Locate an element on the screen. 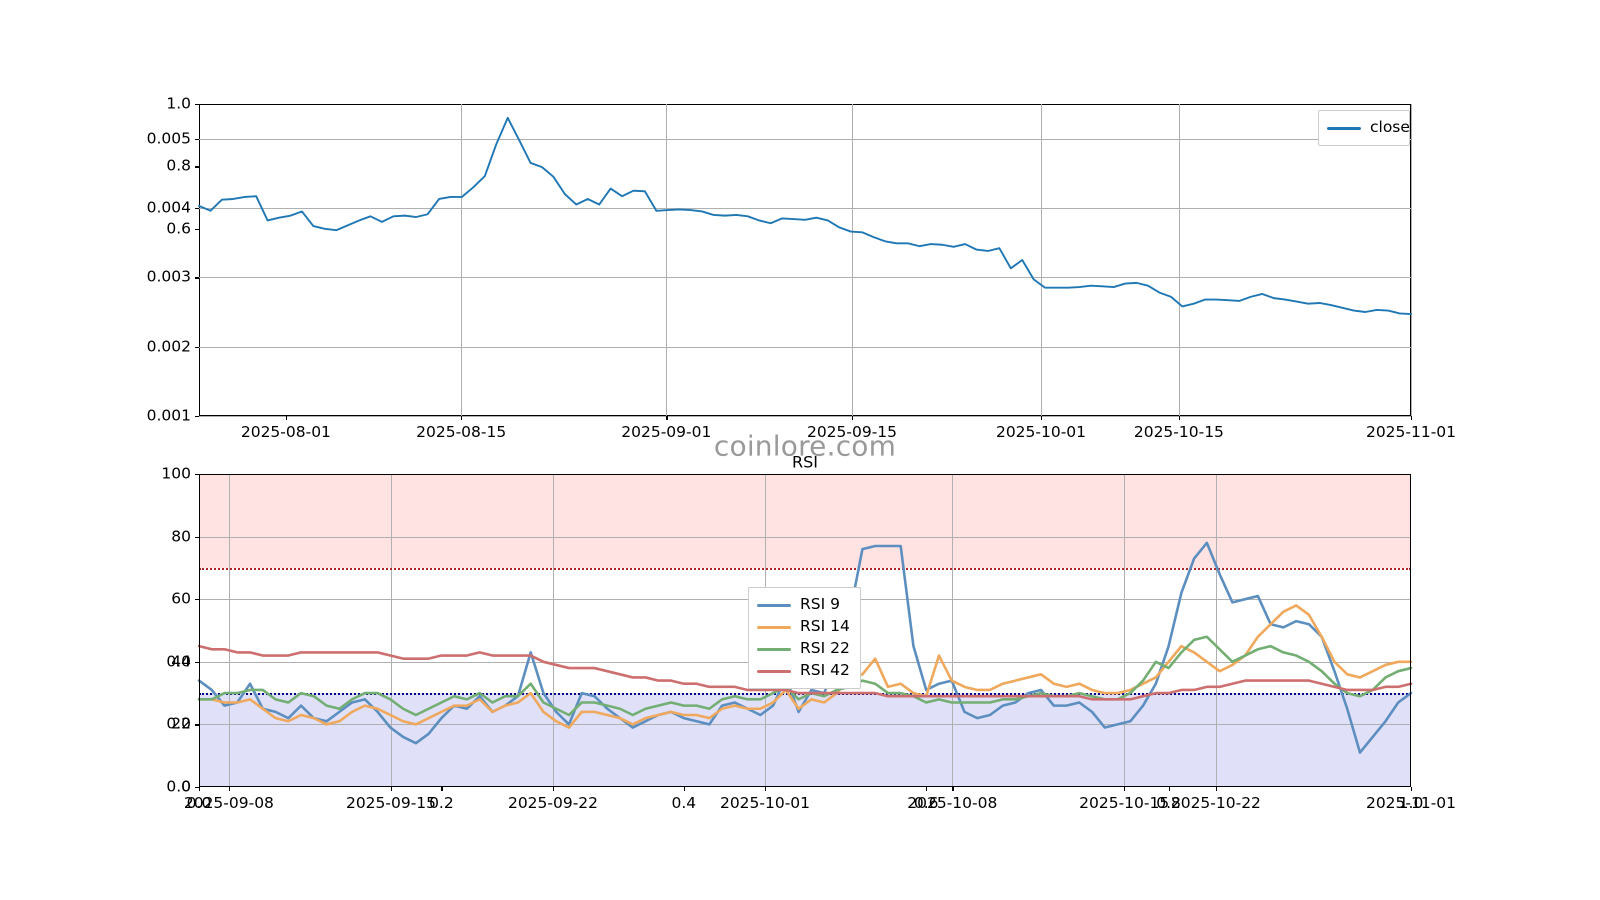  price-x-tick-label: 2025-08-15 is located at coordinates (461, 432).